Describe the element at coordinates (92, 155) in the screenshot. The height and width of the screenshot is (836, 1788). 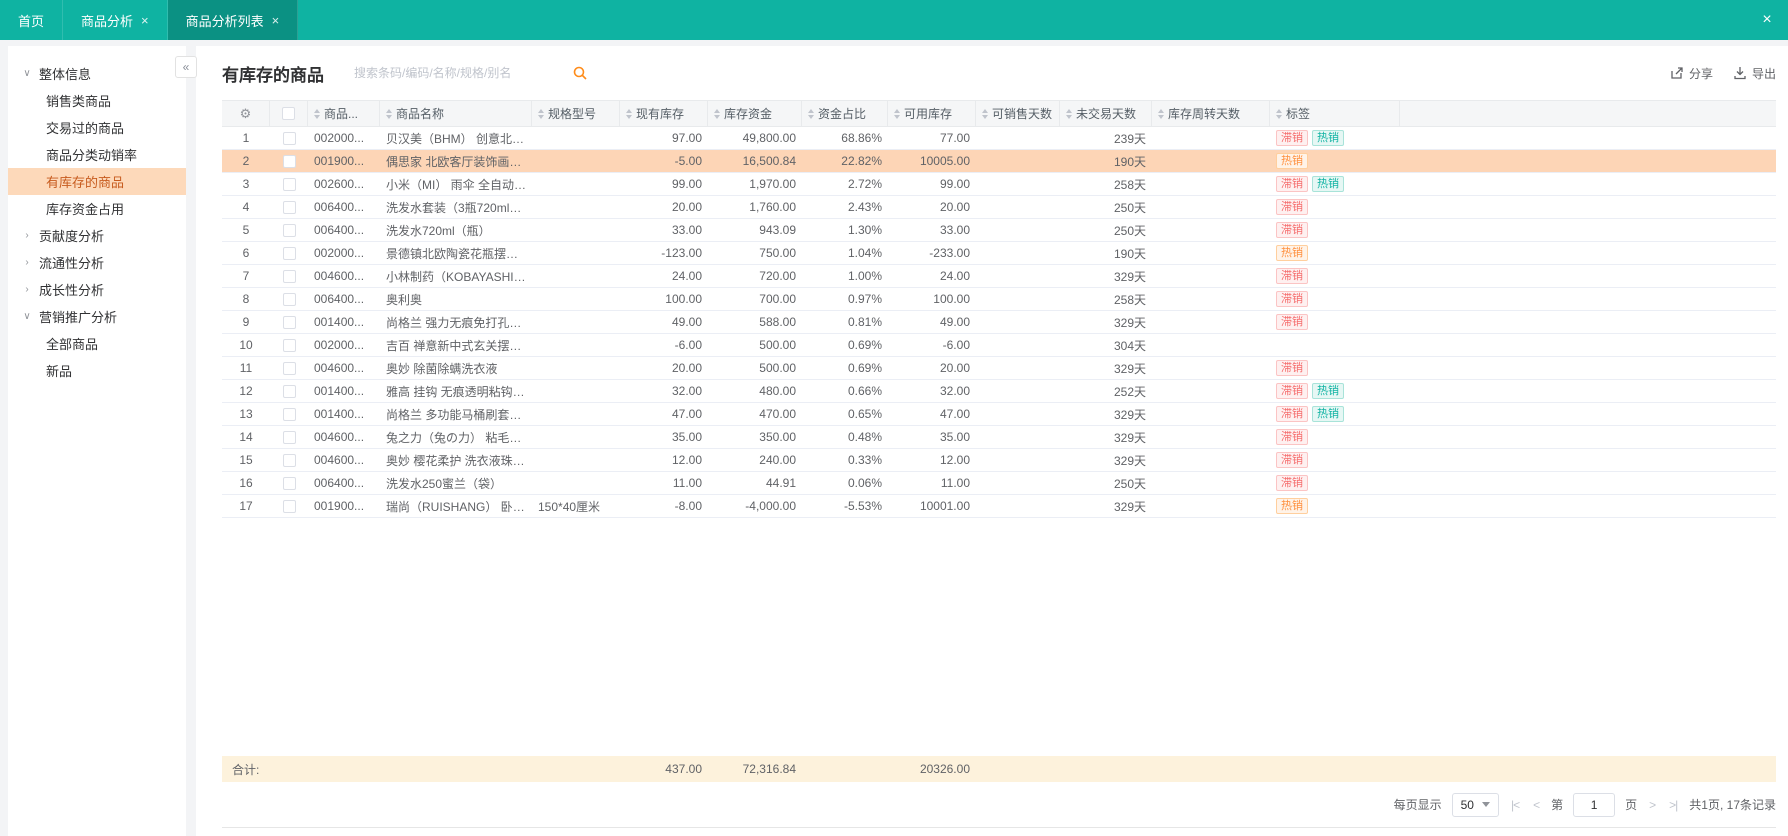
I see `sidebar-item: 商品分类动销率` at that location.